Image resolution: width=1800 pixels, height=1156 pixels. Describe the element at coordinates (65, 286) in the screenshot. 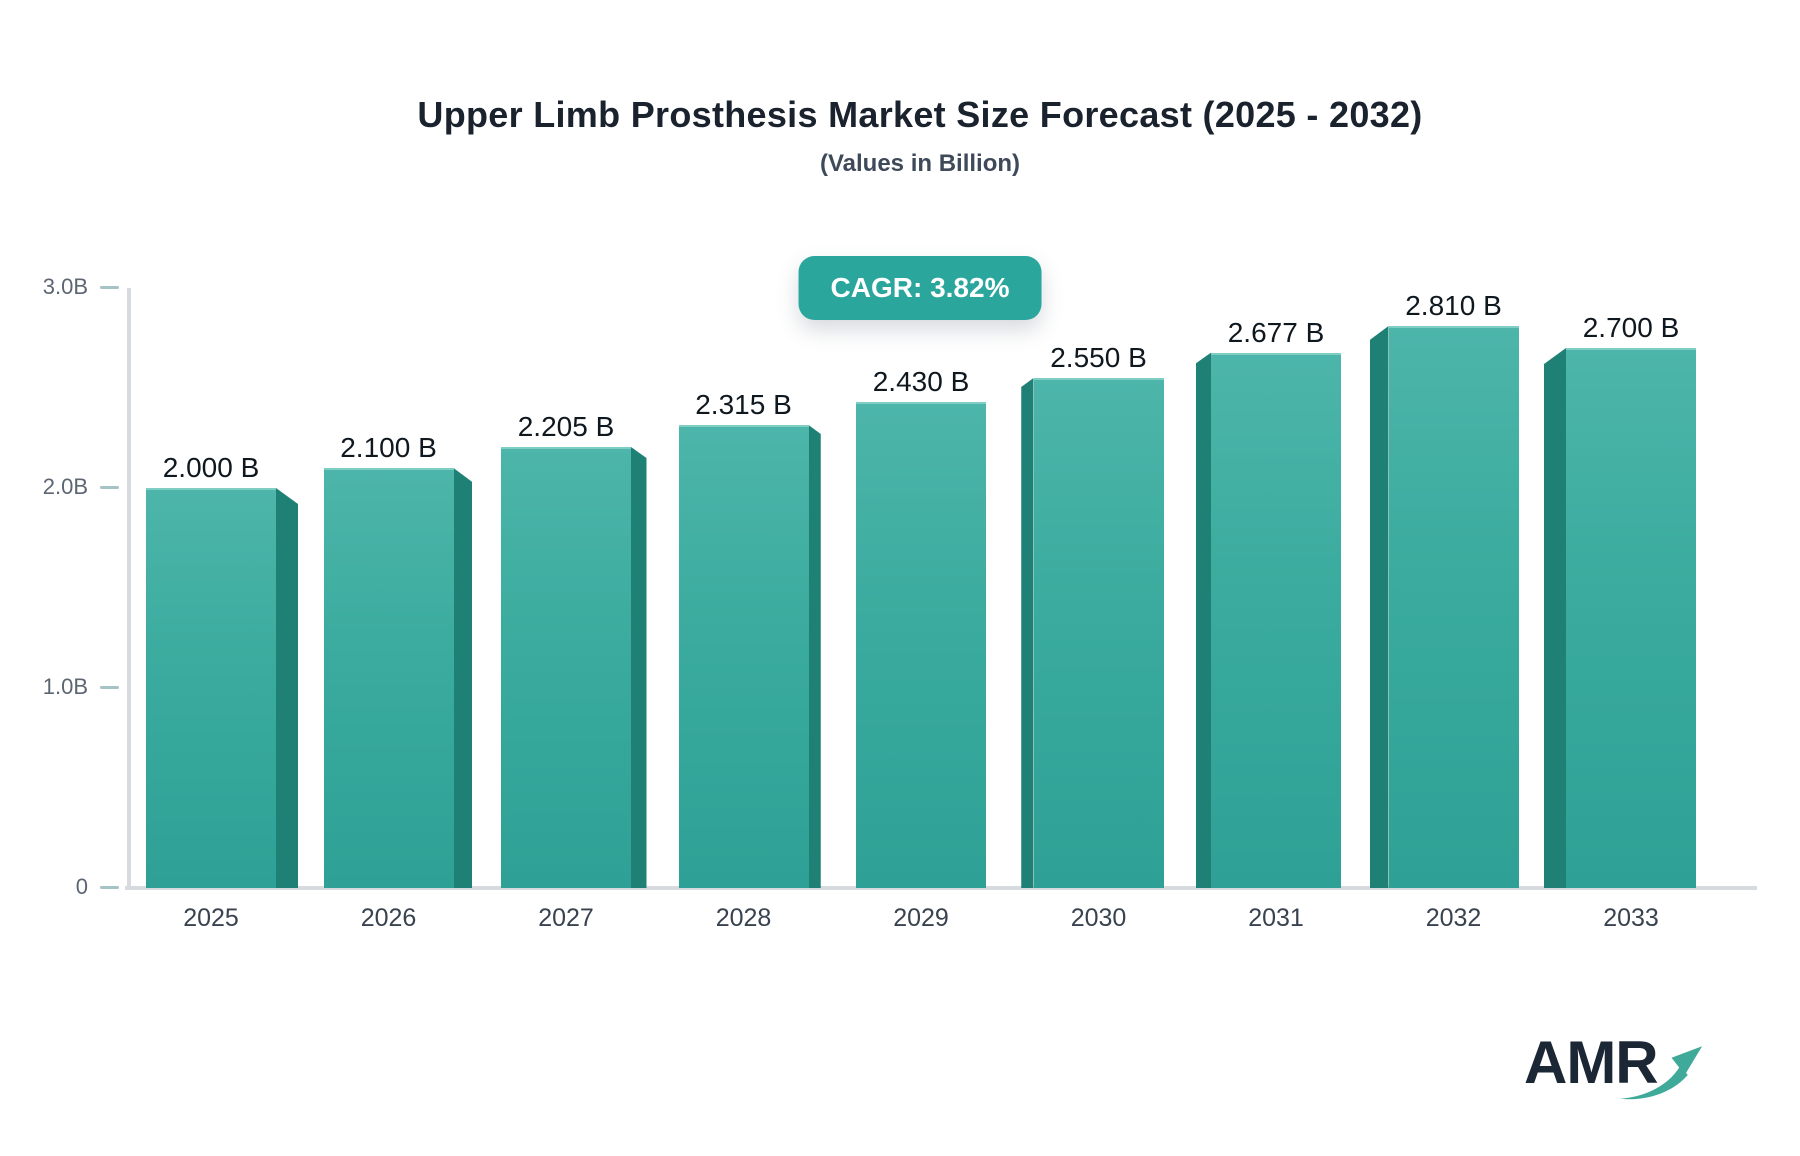

I see `y-tick-label: 3.0B` at that location.